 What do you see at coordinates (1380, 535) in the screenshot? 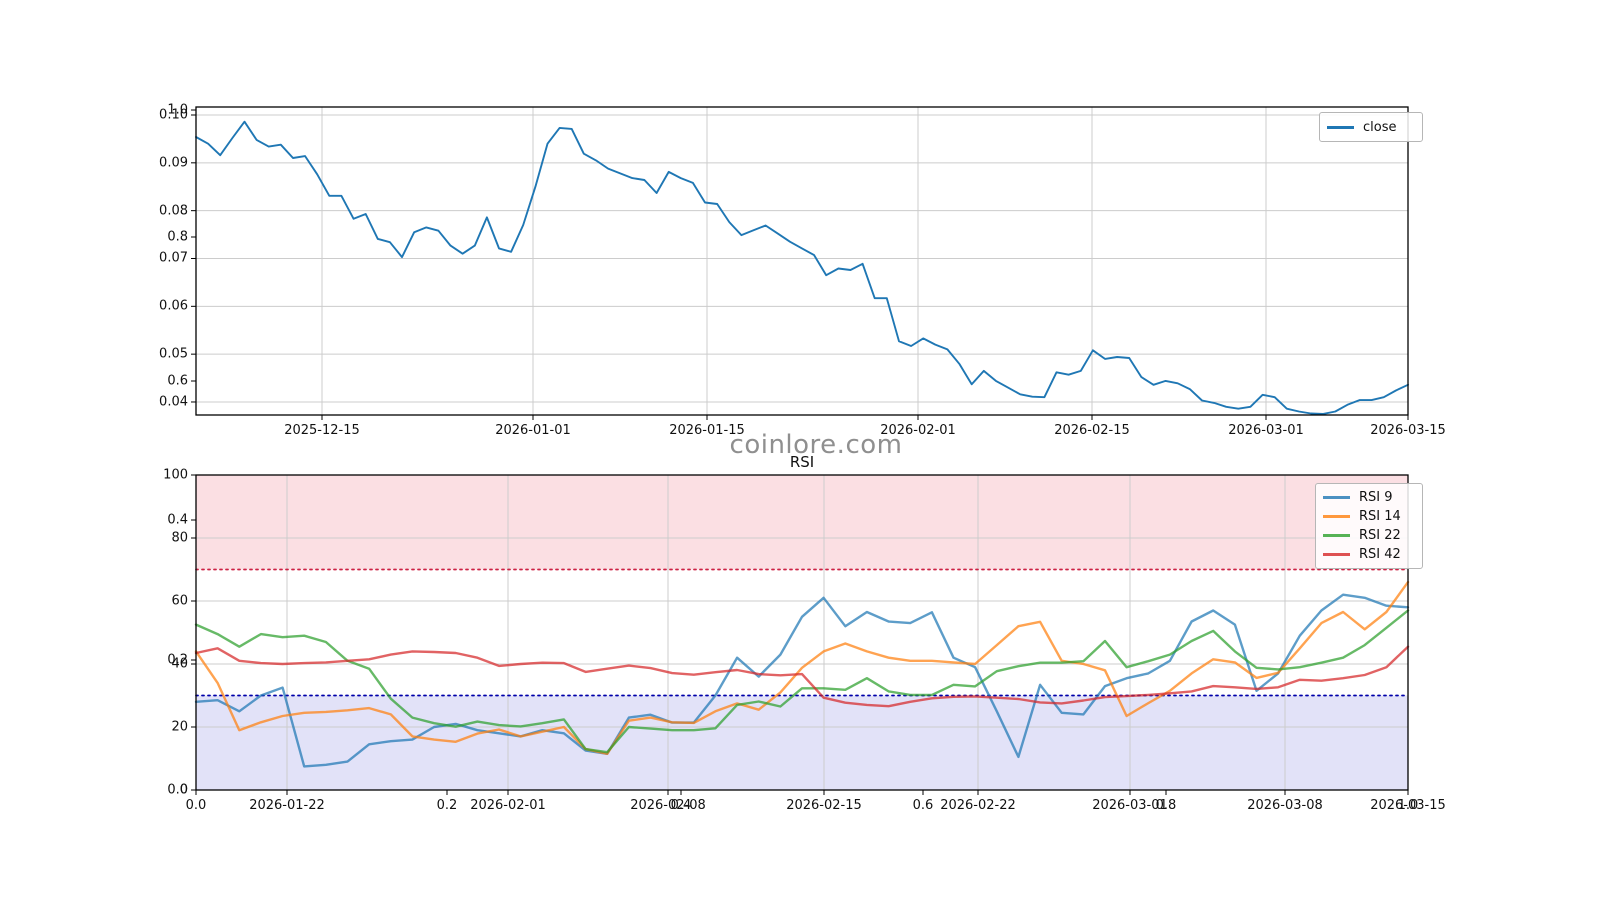
I see `legend-label-rsi22: RSI 22` at bounding box center [1380, 535].